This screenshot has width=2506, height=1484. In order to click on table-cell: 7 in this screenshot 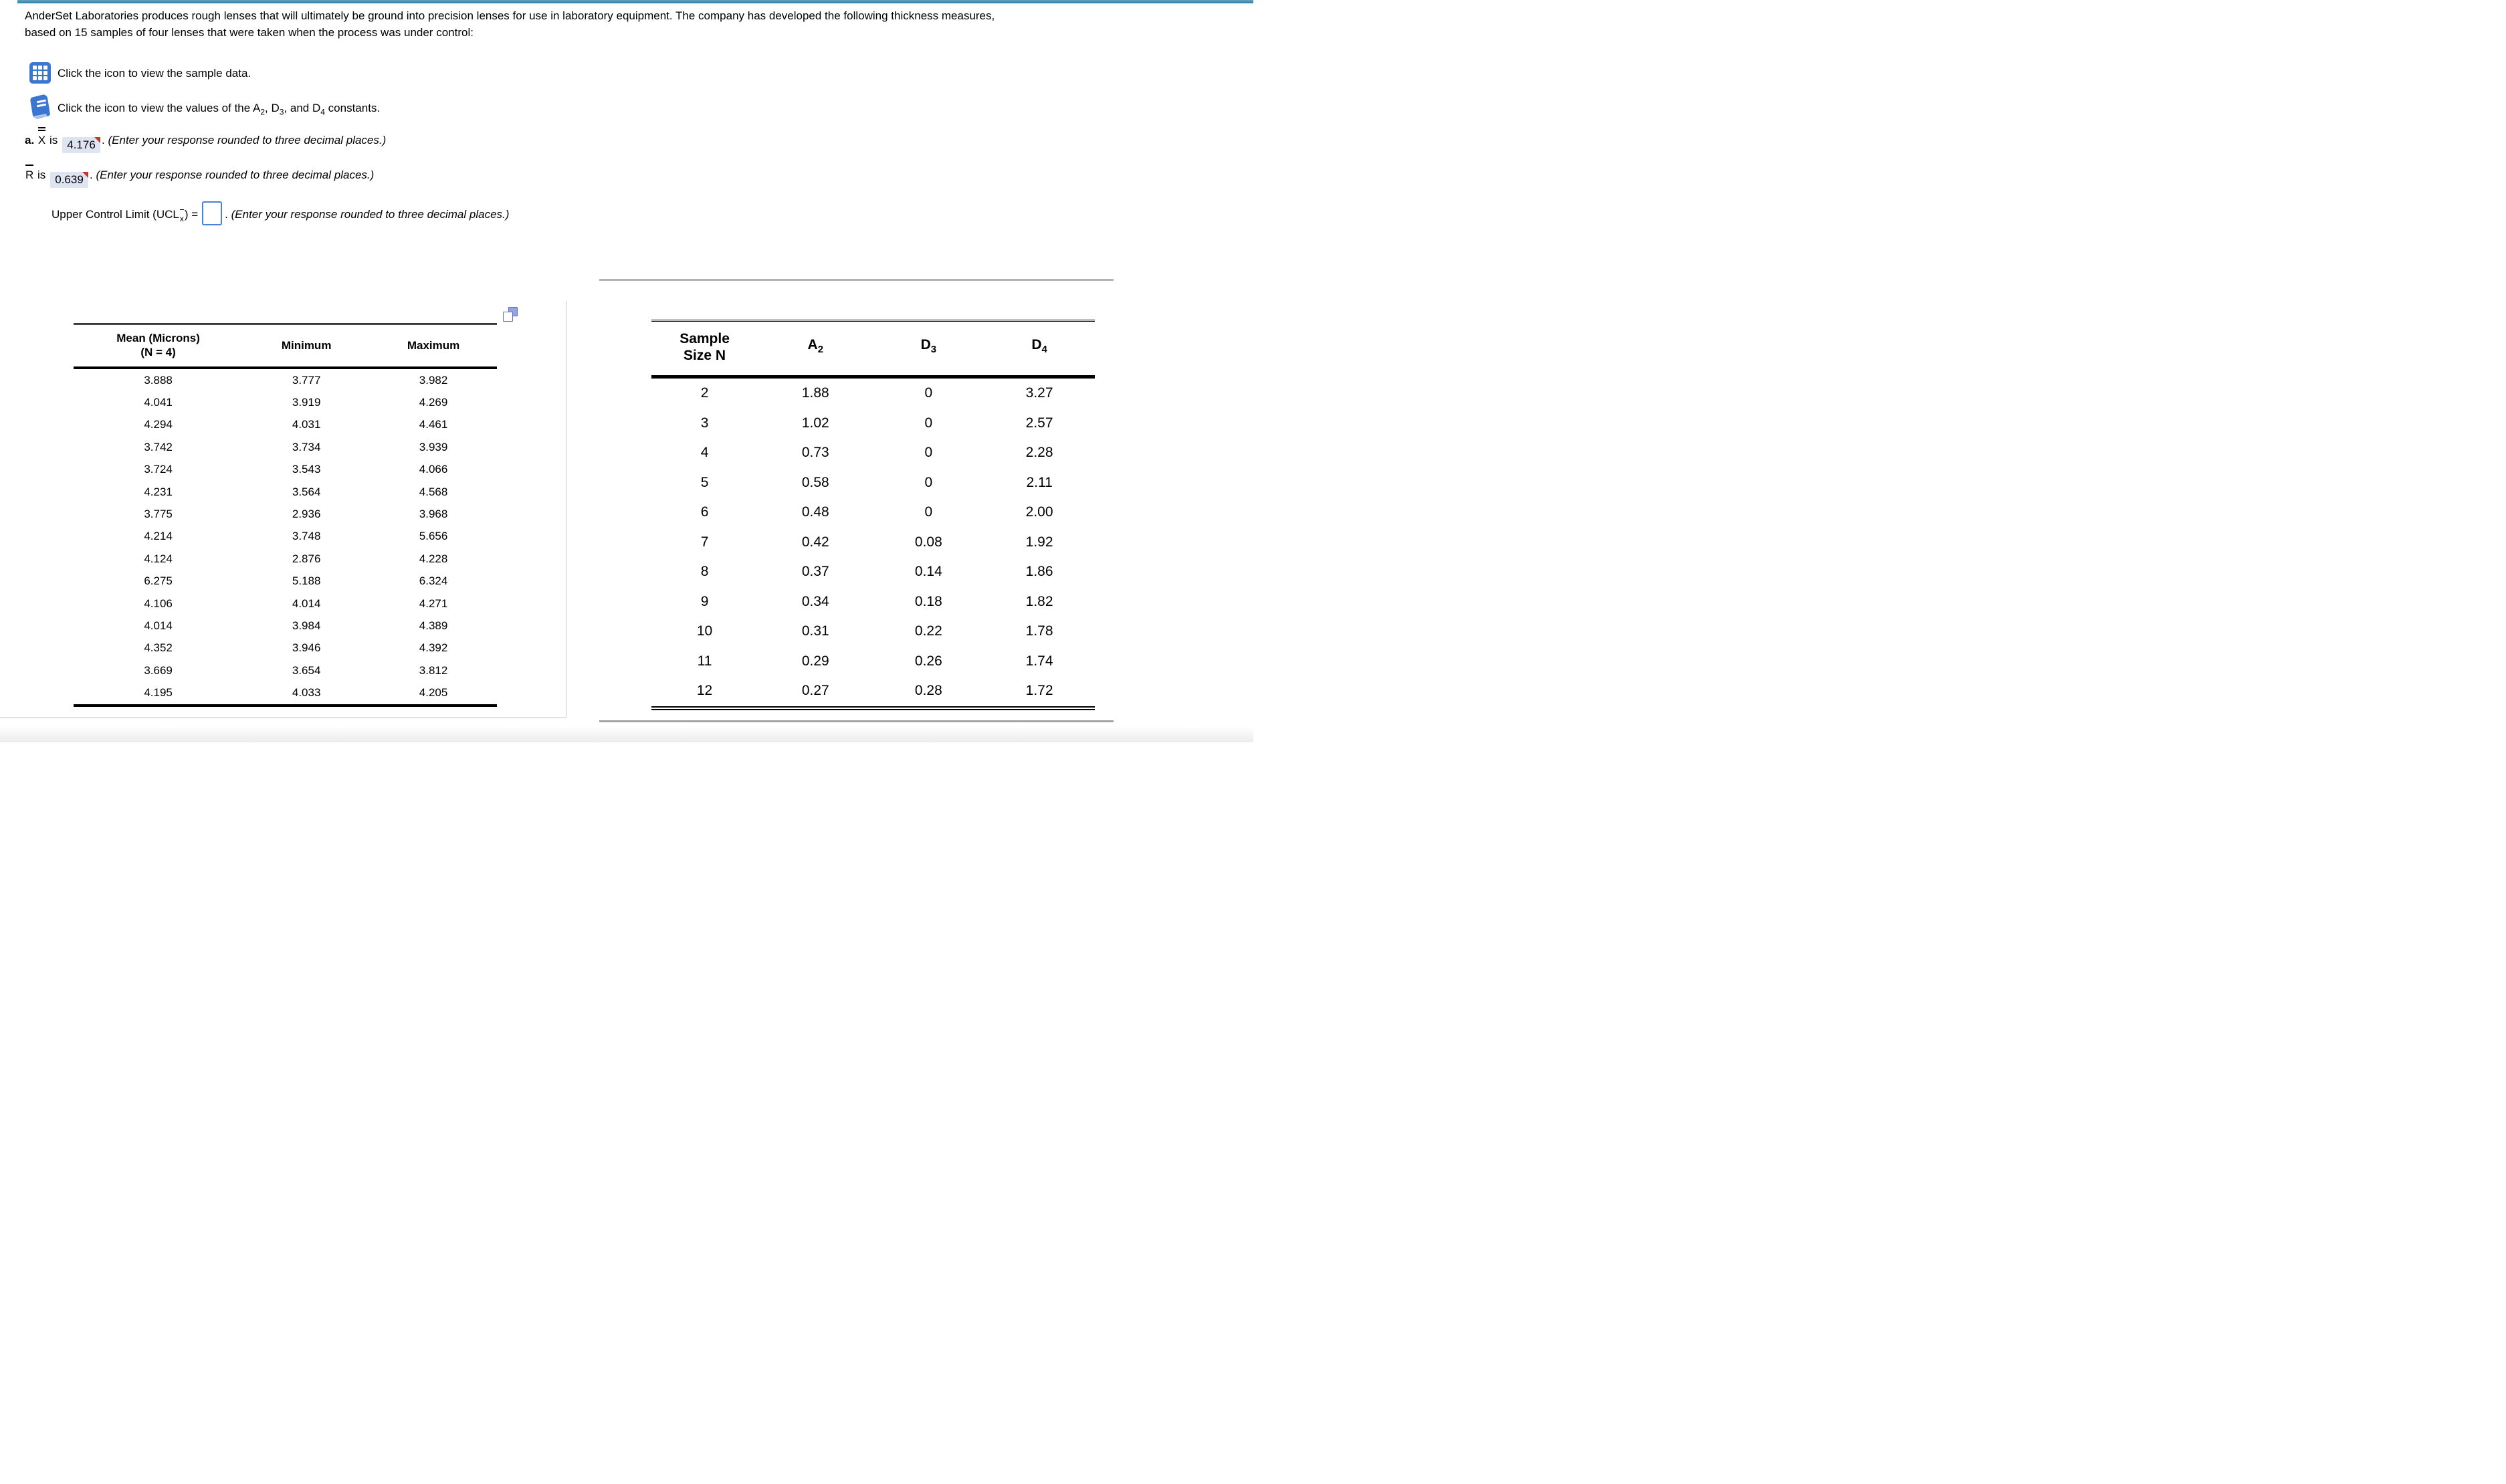, I will do `click(704, 542)`.